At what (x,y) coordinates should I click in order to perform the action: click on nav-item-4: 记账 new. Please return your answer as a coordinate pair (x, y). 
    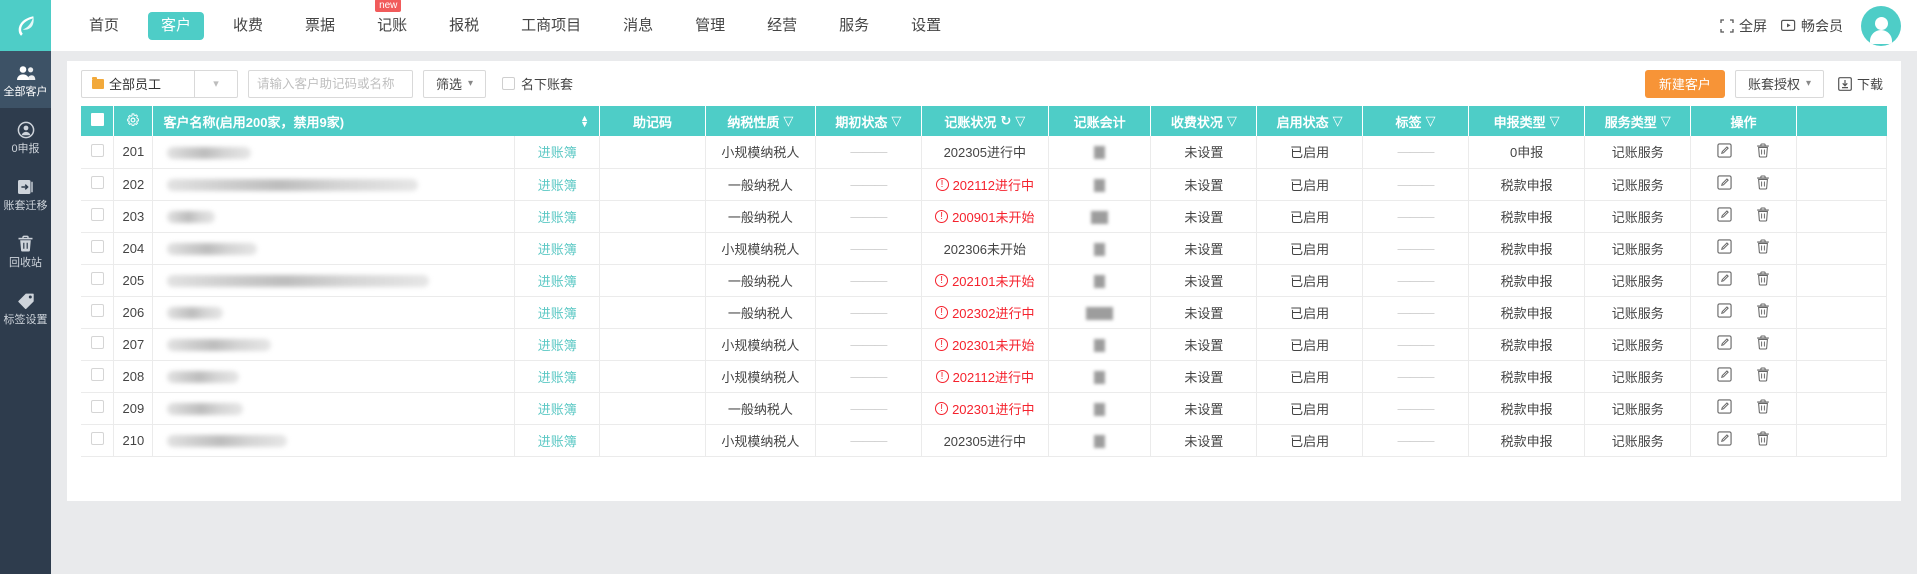
    Looking at the image, I should click on (392, 20).